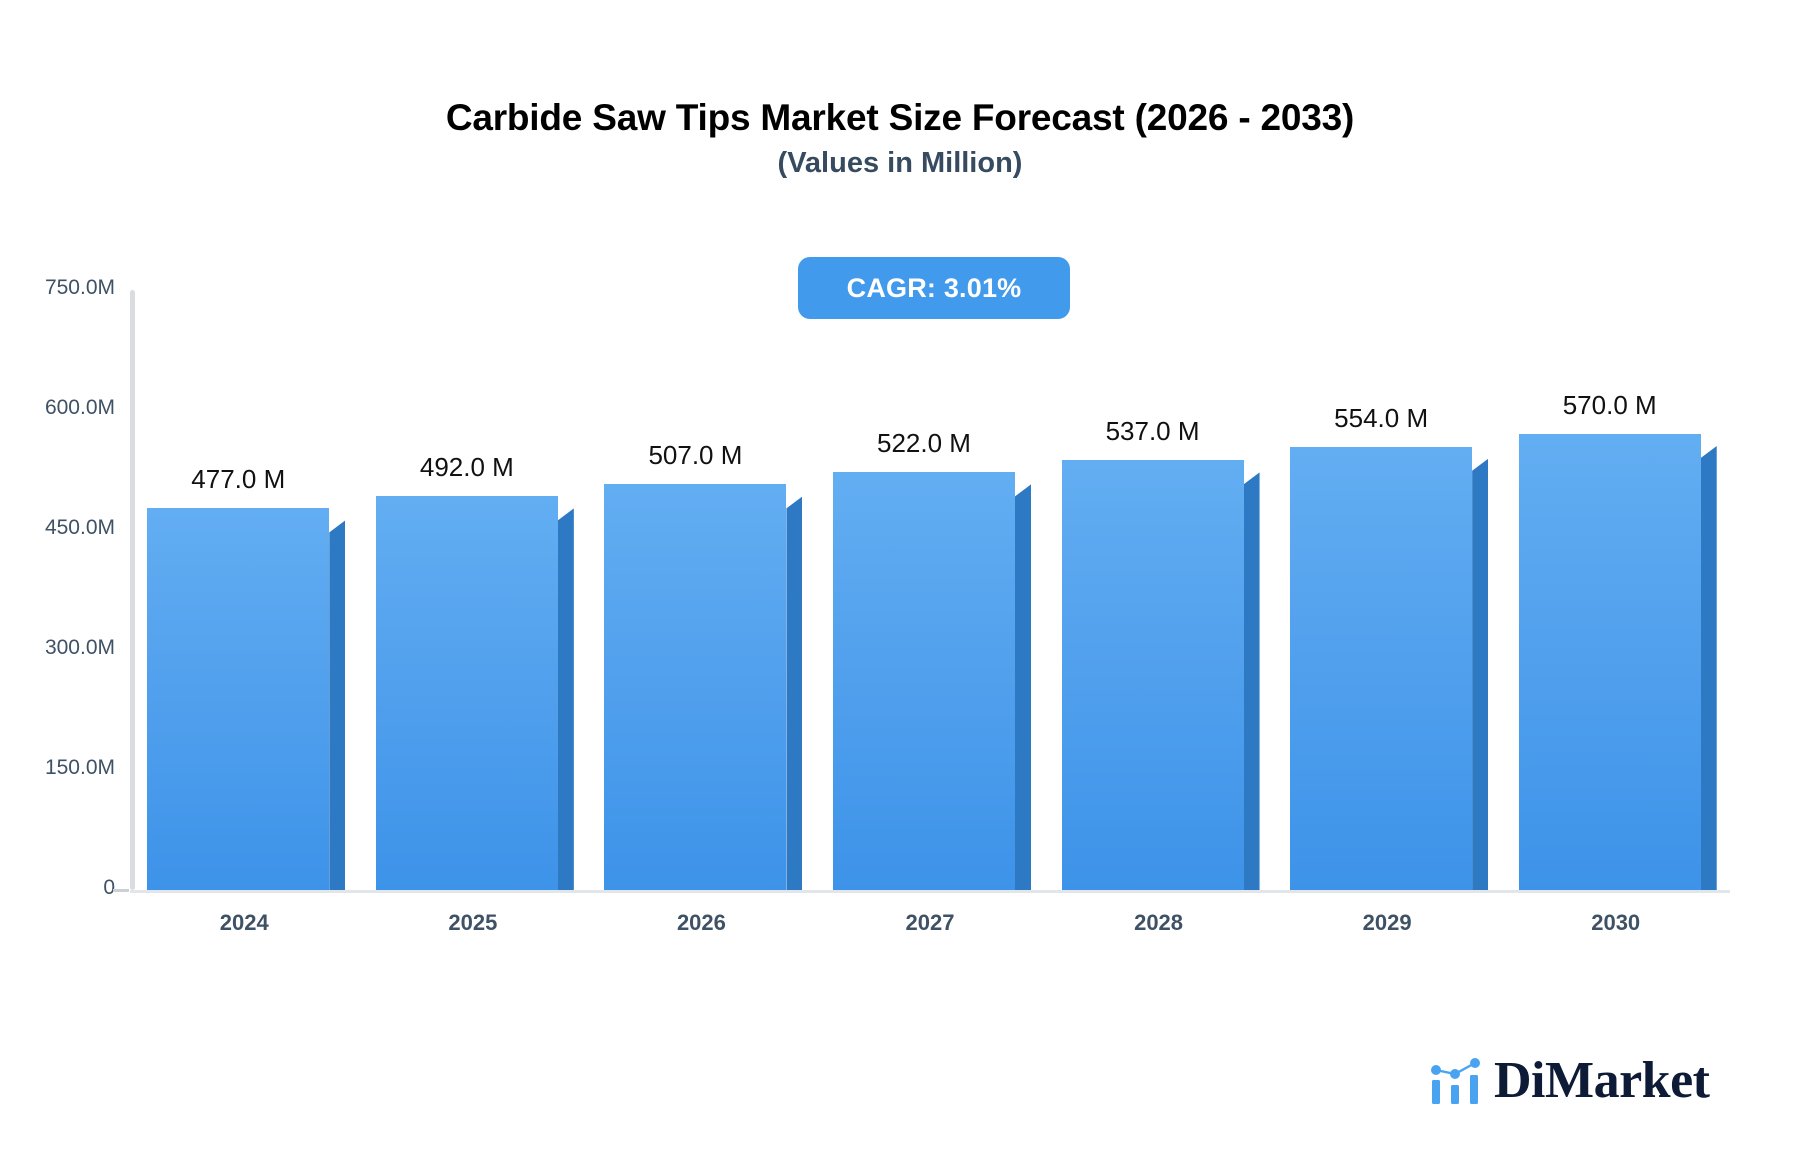  I want to click on y-axis-tick-label: 450.0M, so click(79, 527).